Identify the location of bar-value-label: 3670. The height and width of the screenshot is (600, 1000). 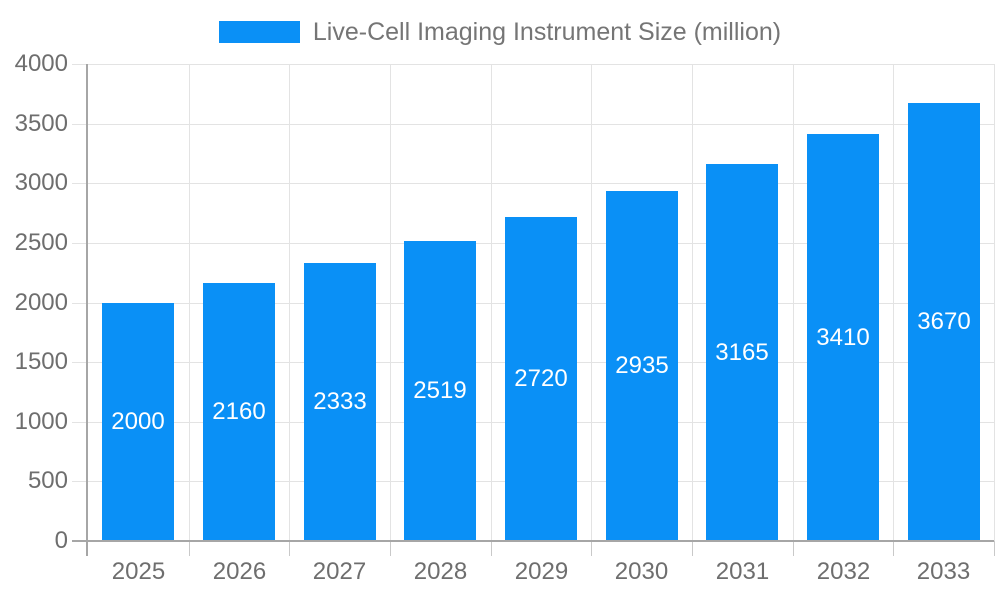
(944, 321).